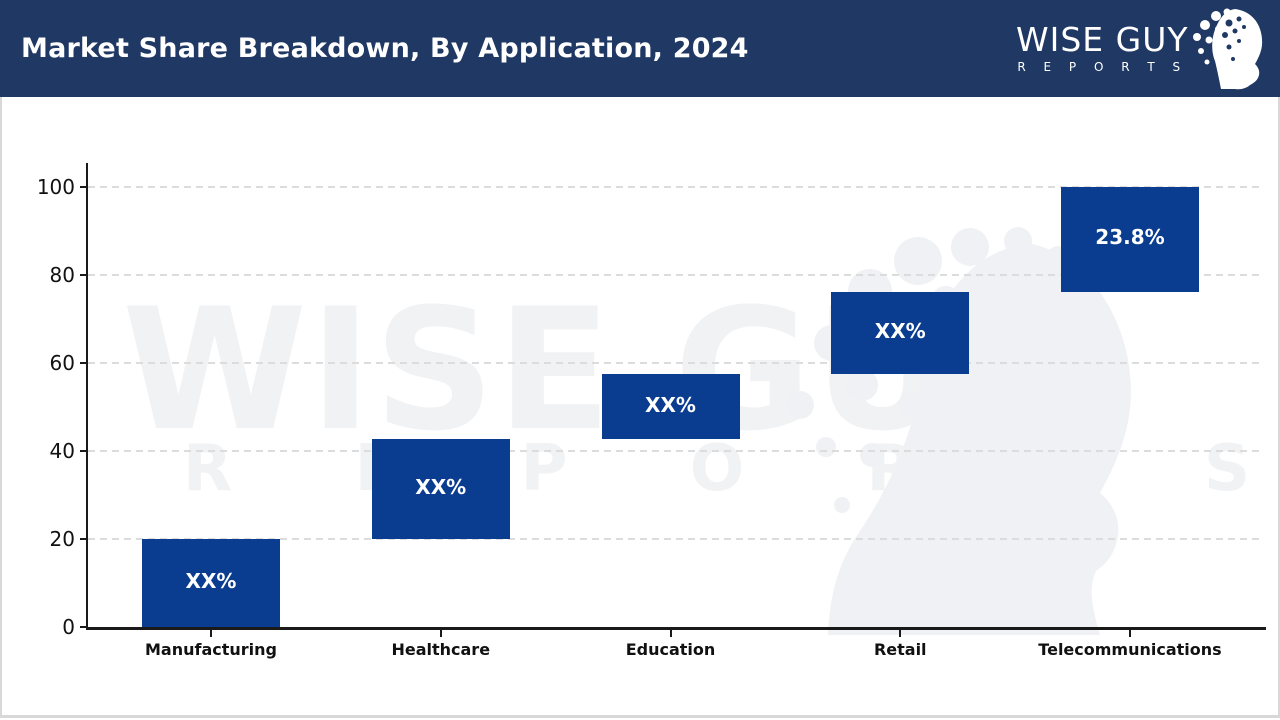  I want to click on logo-wordmark: WISE GUY, so click(1102, 39).